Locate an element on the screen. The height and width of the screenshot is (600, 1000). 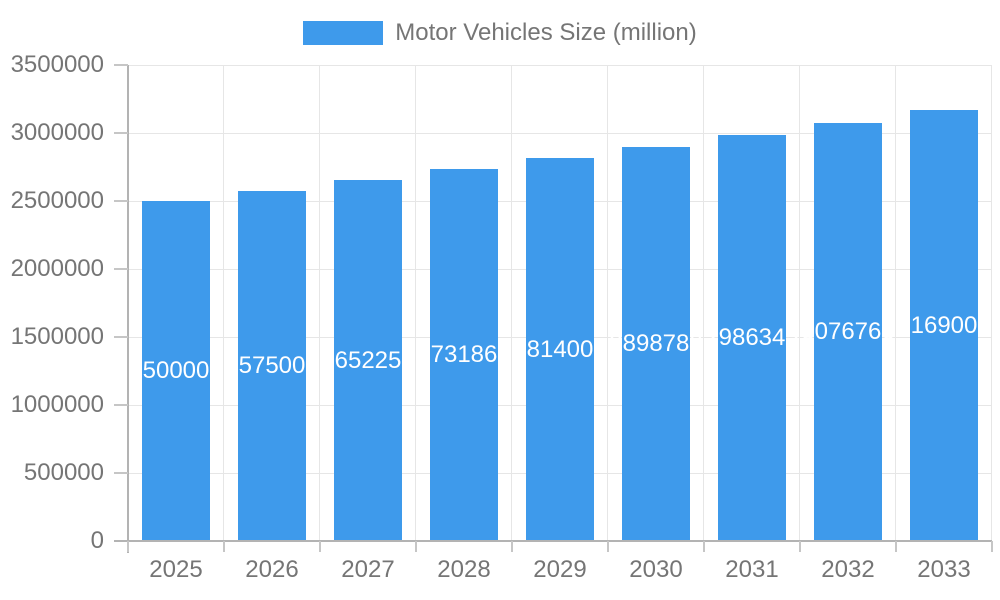
bar-value-label: 3076766 is located at coordinates (848, 331).